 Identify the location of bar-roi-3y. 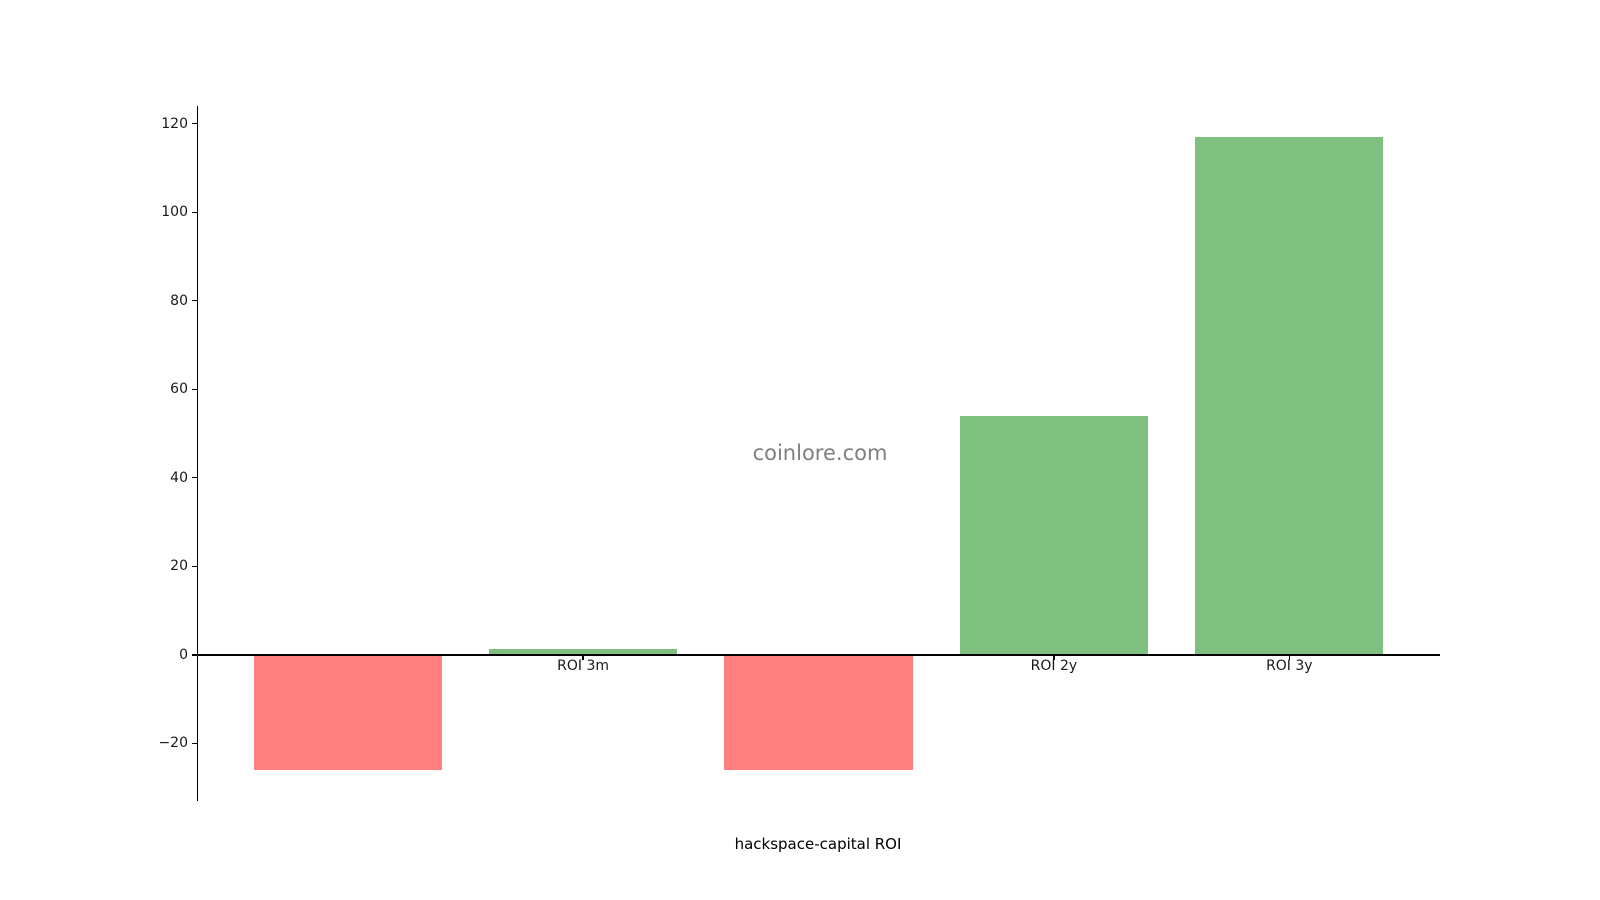
(1289, 395).